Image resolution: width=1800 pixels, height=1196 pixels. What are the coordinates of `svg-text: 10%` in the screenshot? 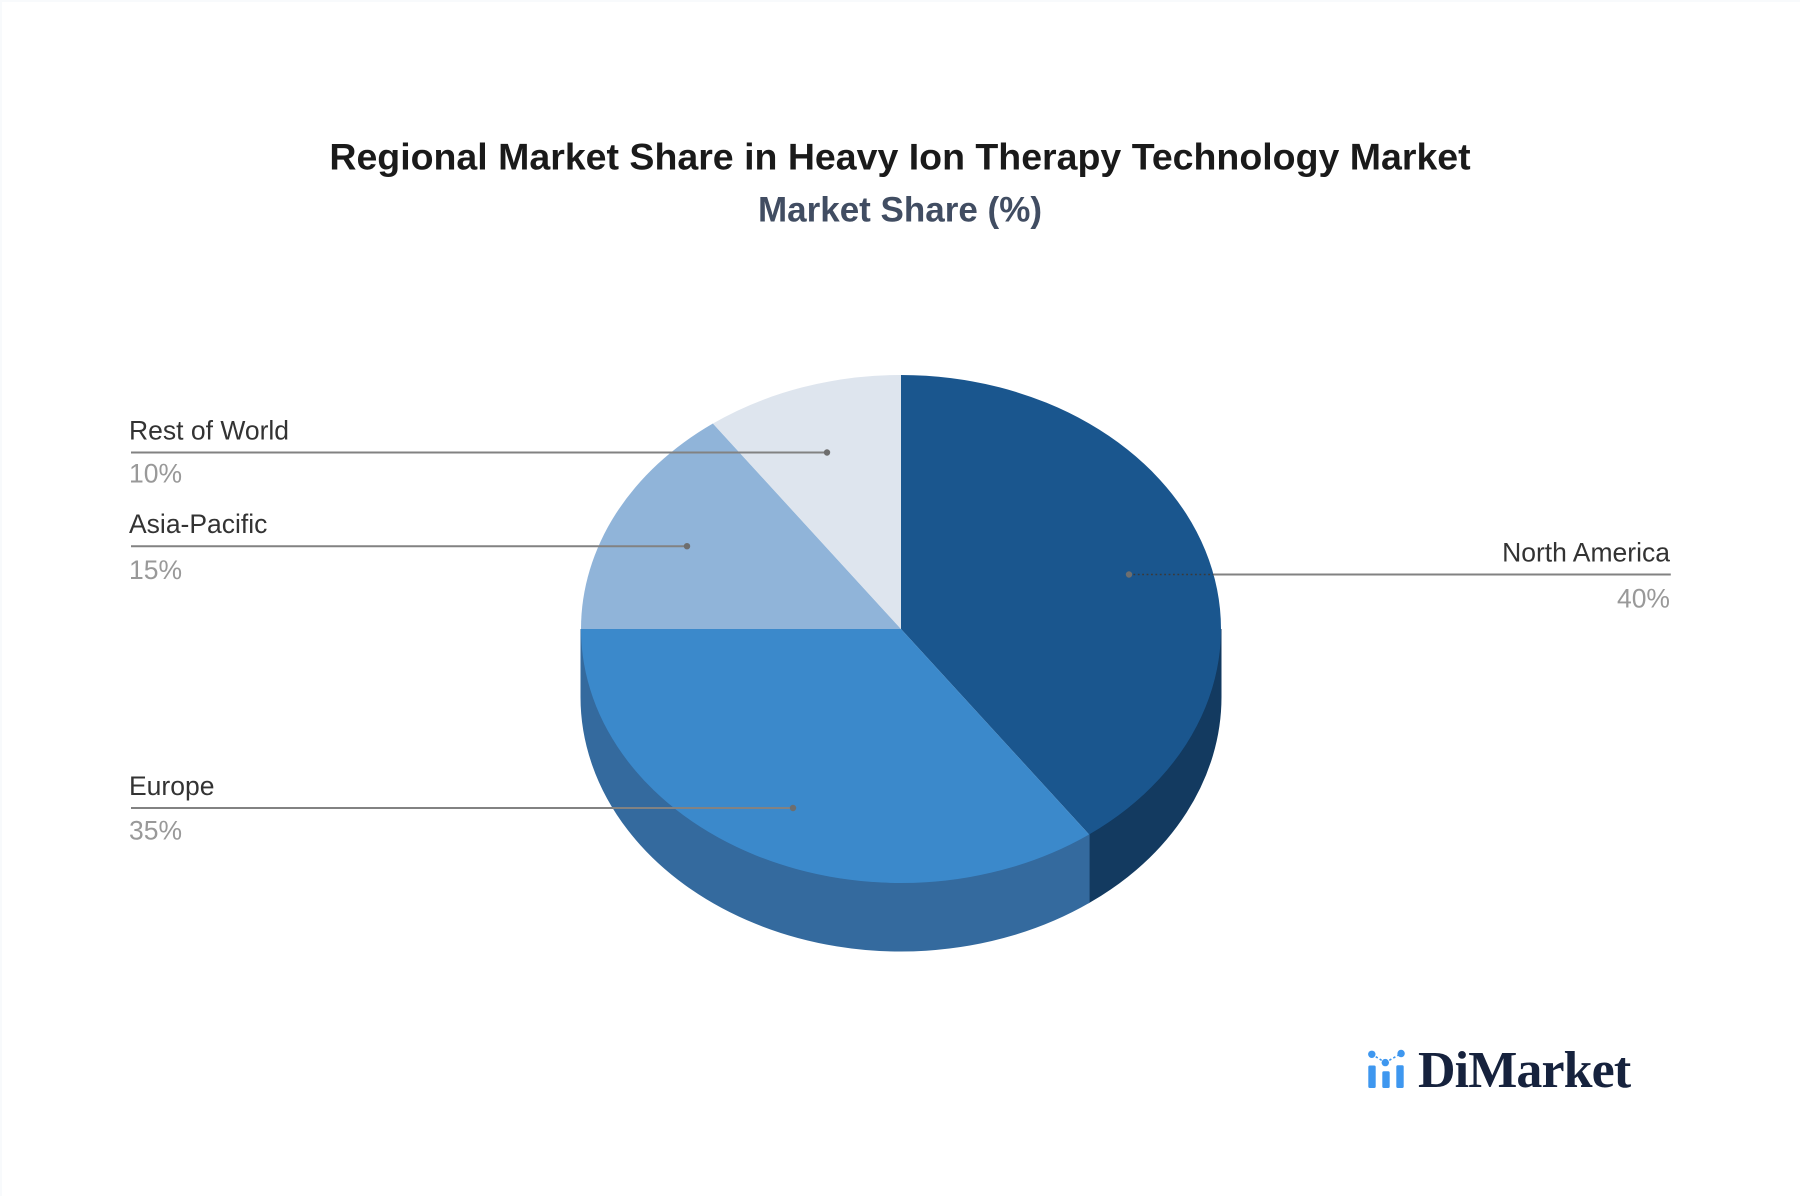 It's located at (155, 474).